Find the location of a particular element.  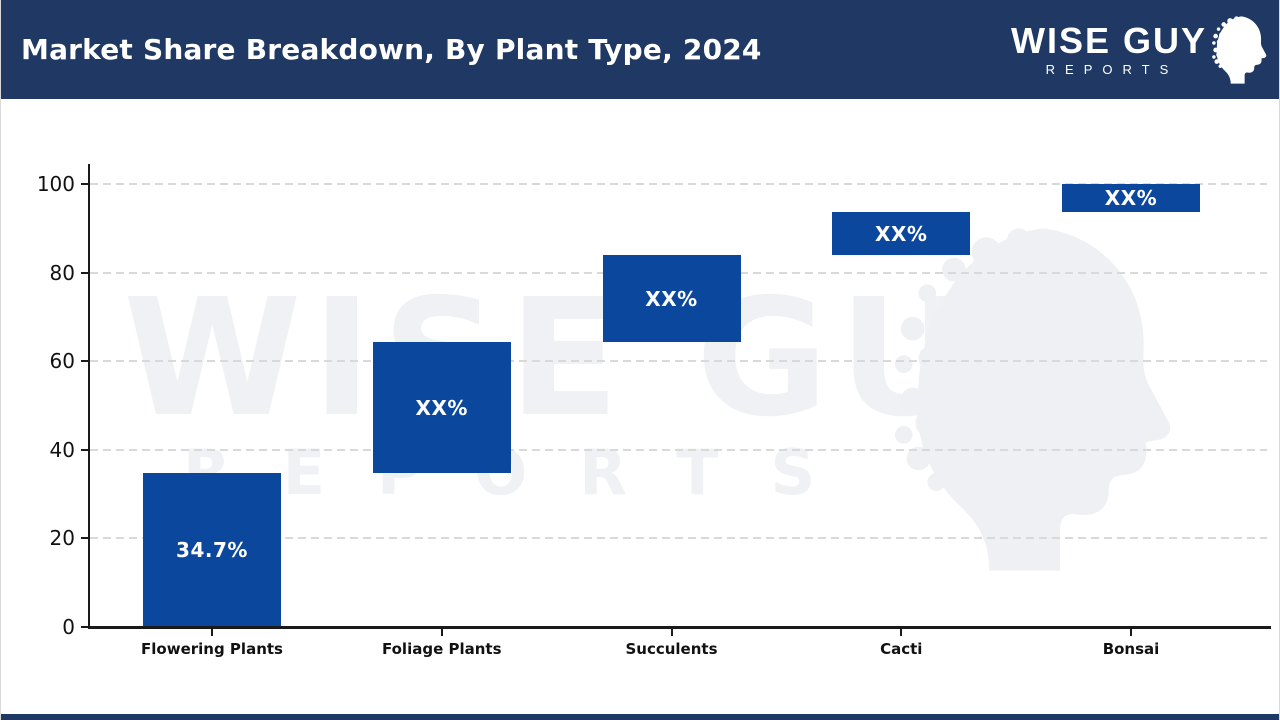

y-tick-label: 20 is located at coordinates (62, 538).